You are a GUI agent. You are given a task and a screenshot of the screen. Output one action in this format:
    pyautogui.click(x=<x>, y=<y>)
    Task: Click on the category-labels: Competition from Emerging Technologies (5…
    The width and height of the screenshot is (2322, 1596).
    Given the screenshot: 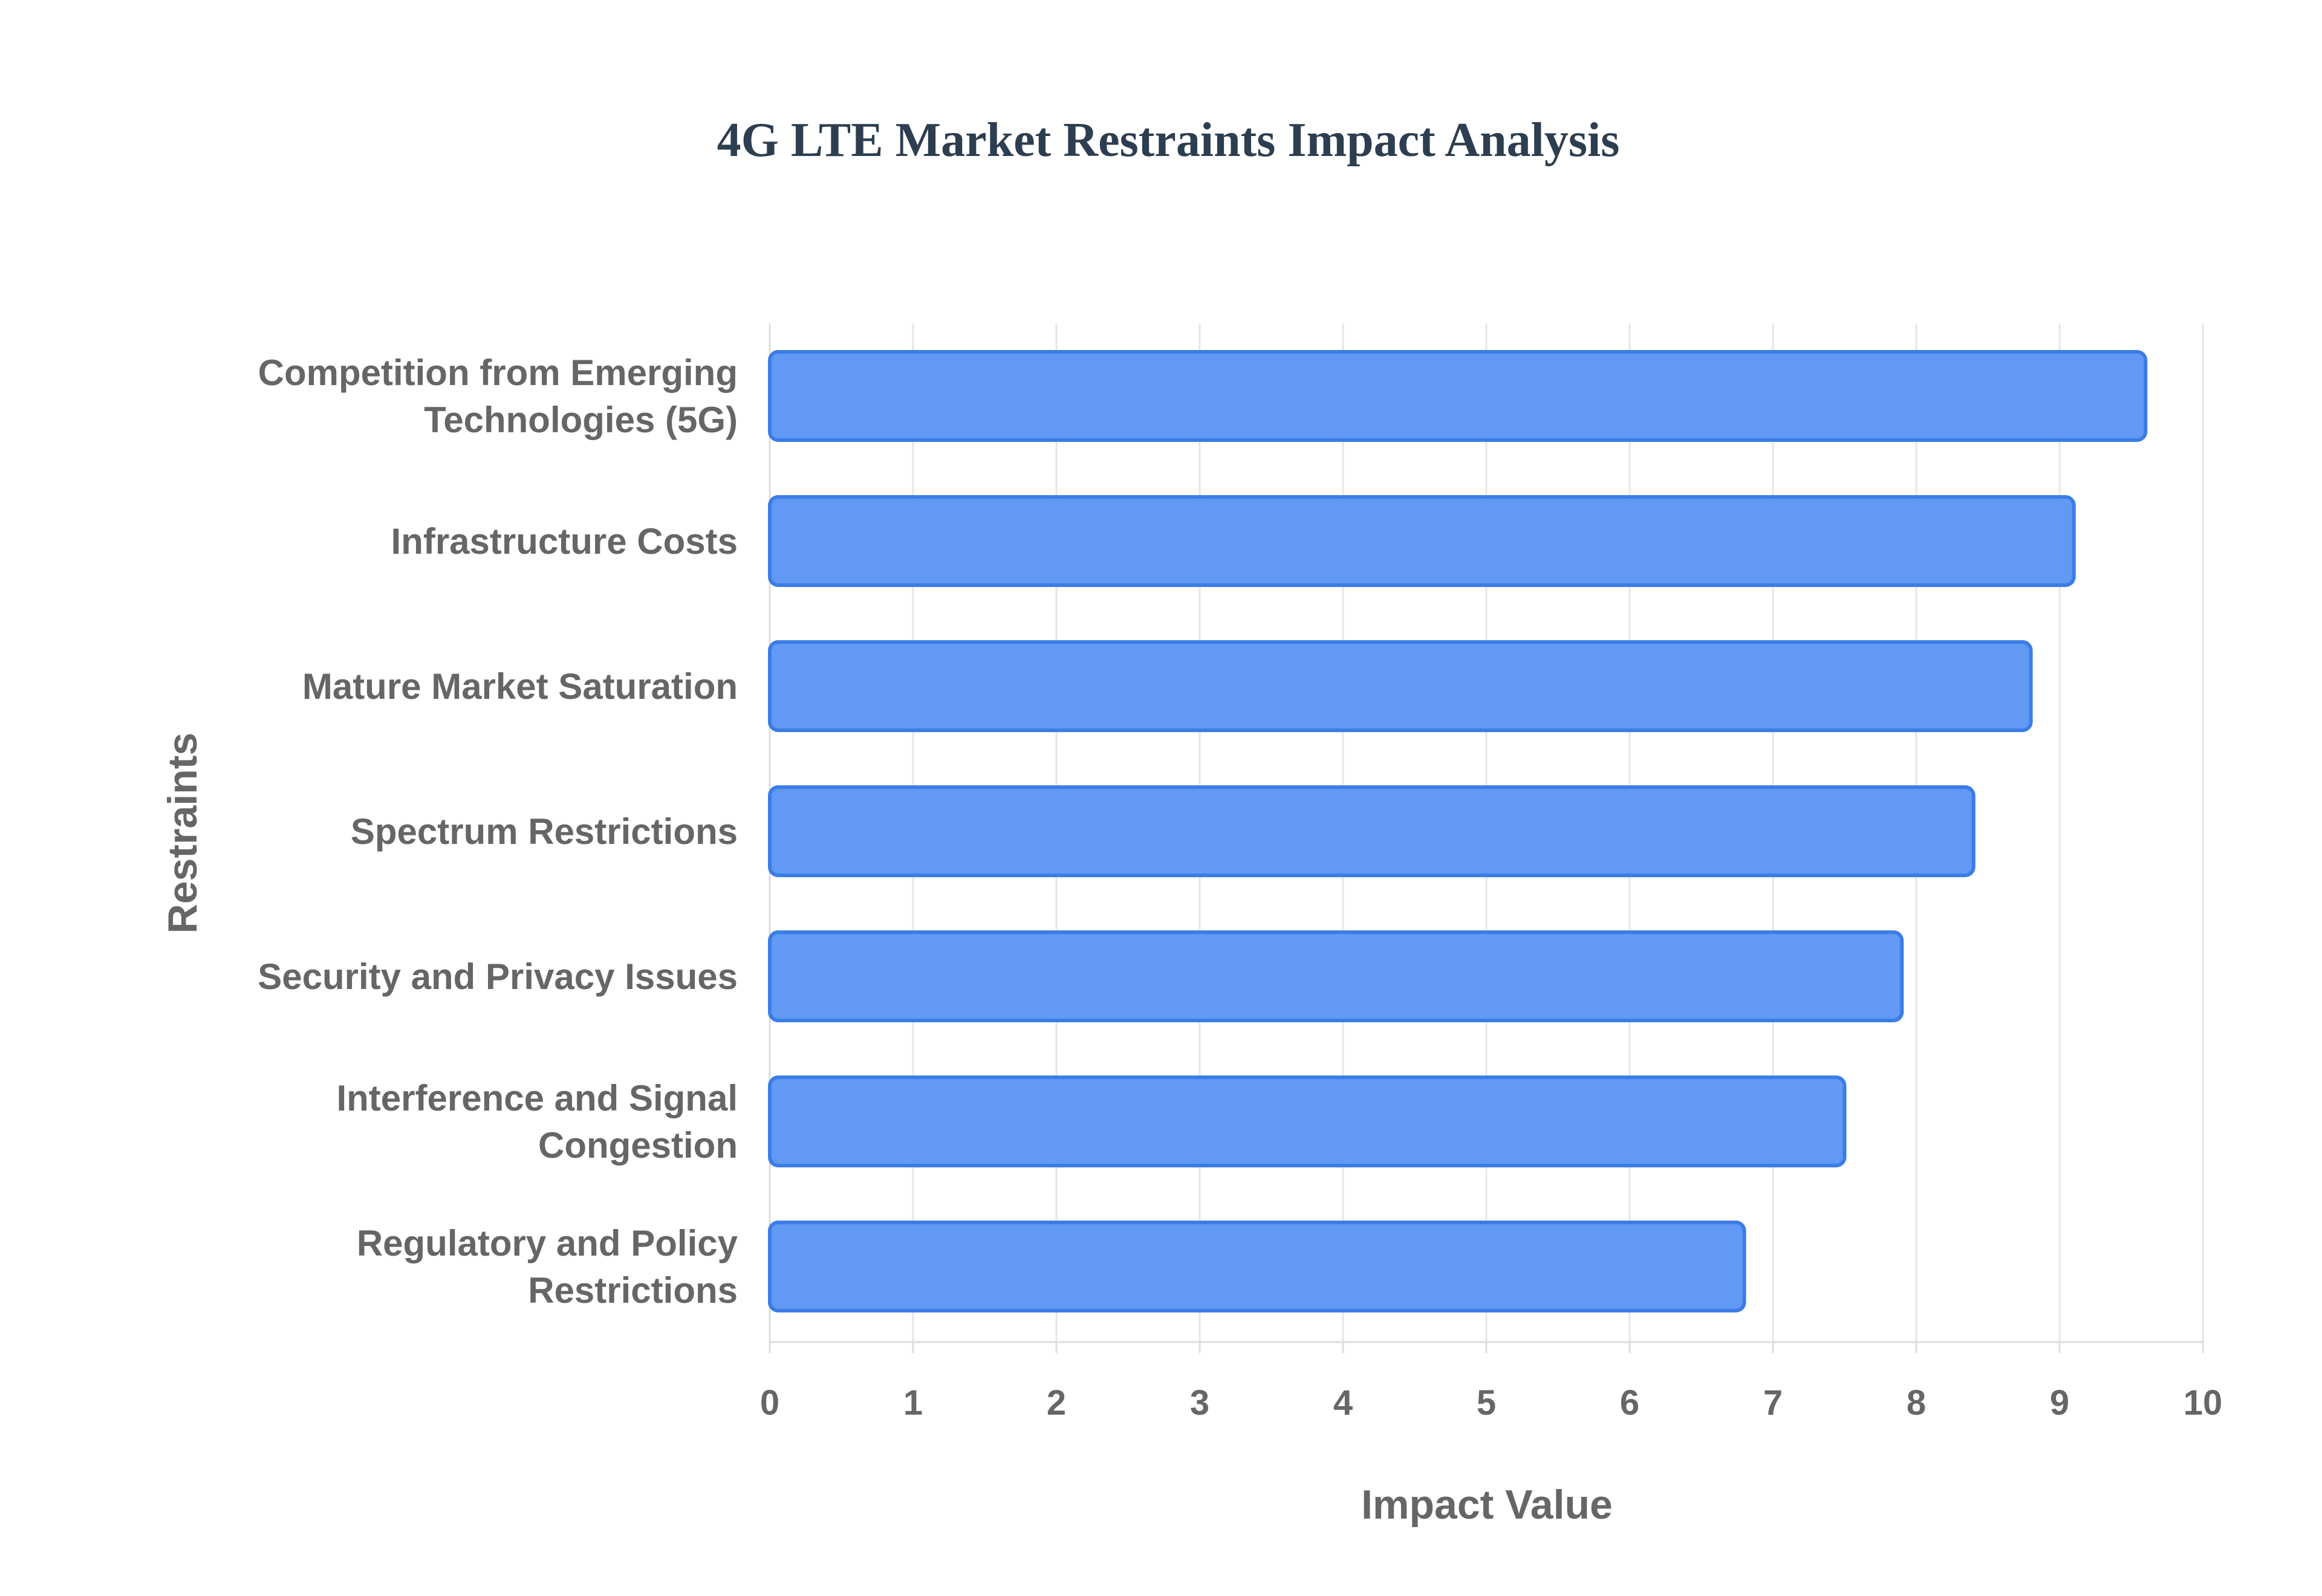 What is the action you would take?
    pyautogui.click(x=498, y=831)
    